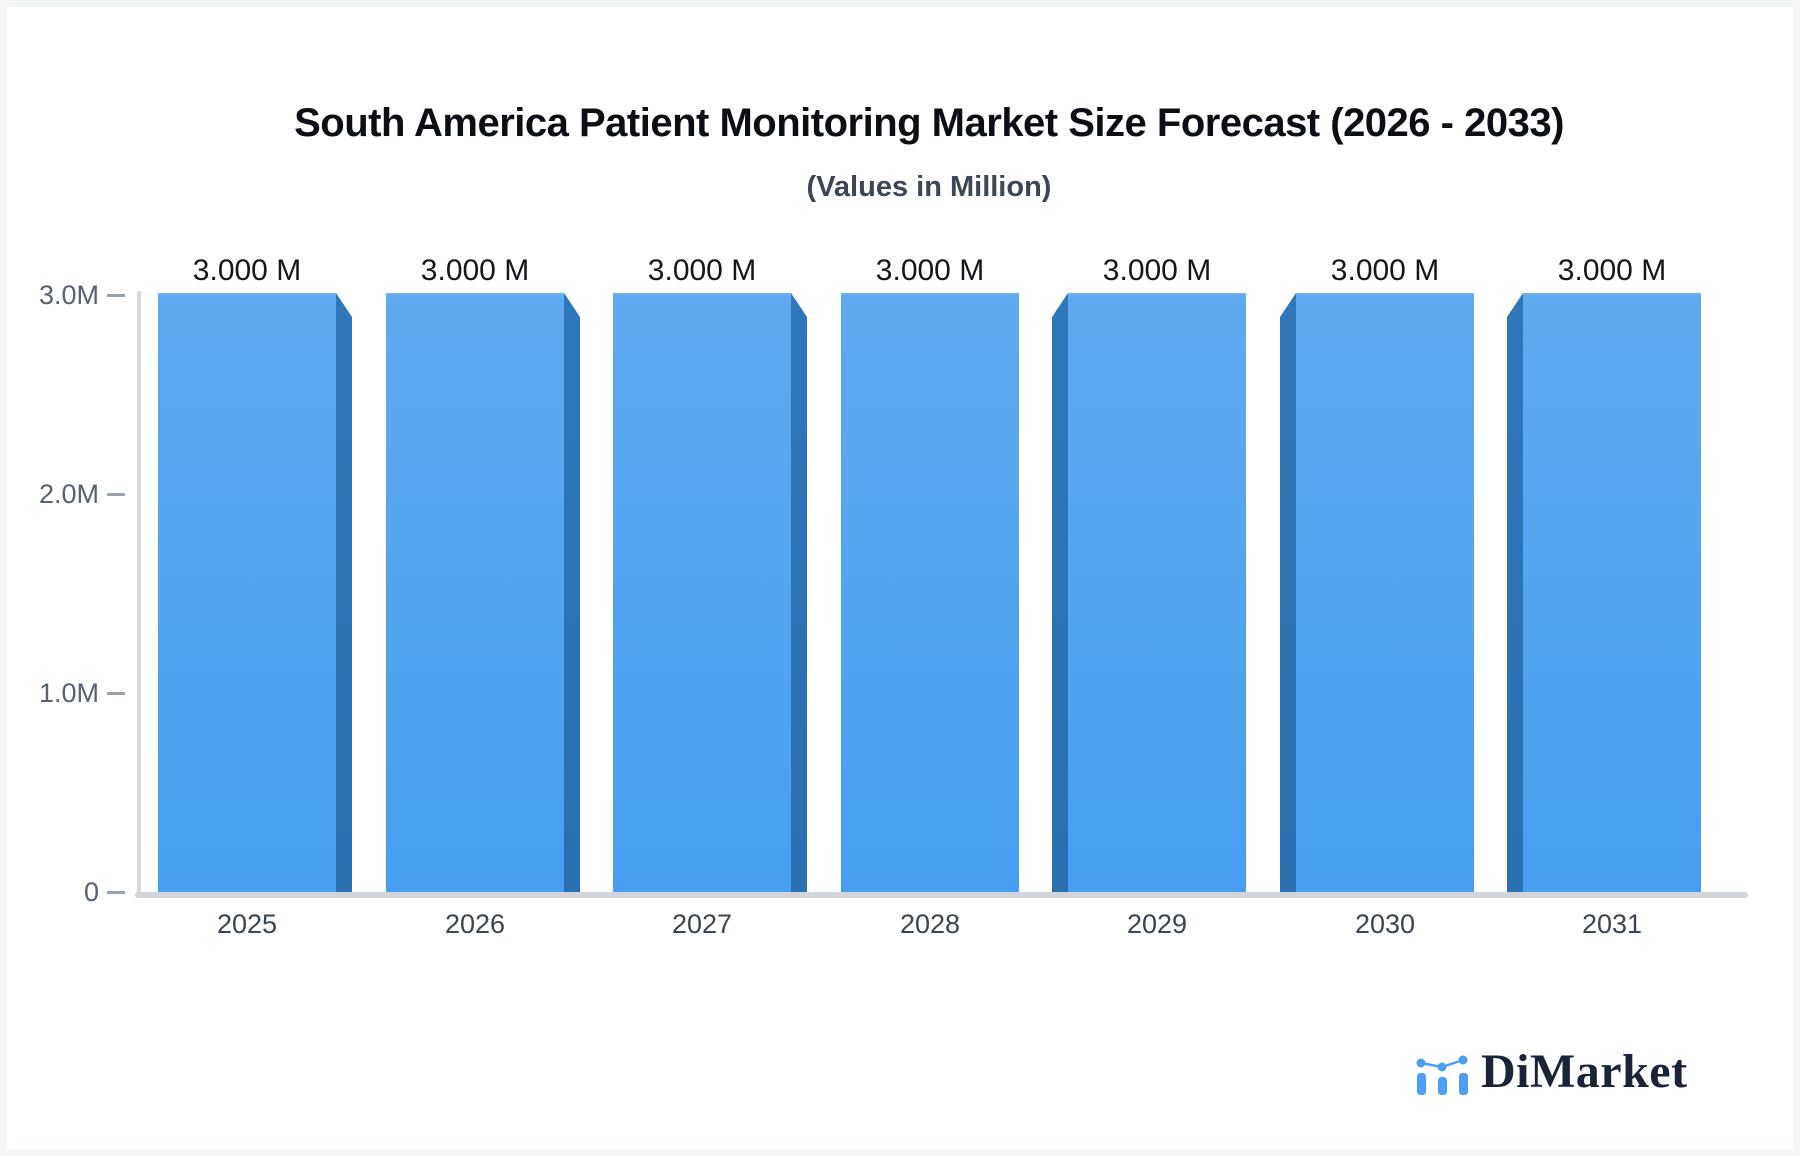  Describe the element at coordinates (475, 270) in the screenshot. I see `bar-value-label-2026: 3.000 M` at that location.